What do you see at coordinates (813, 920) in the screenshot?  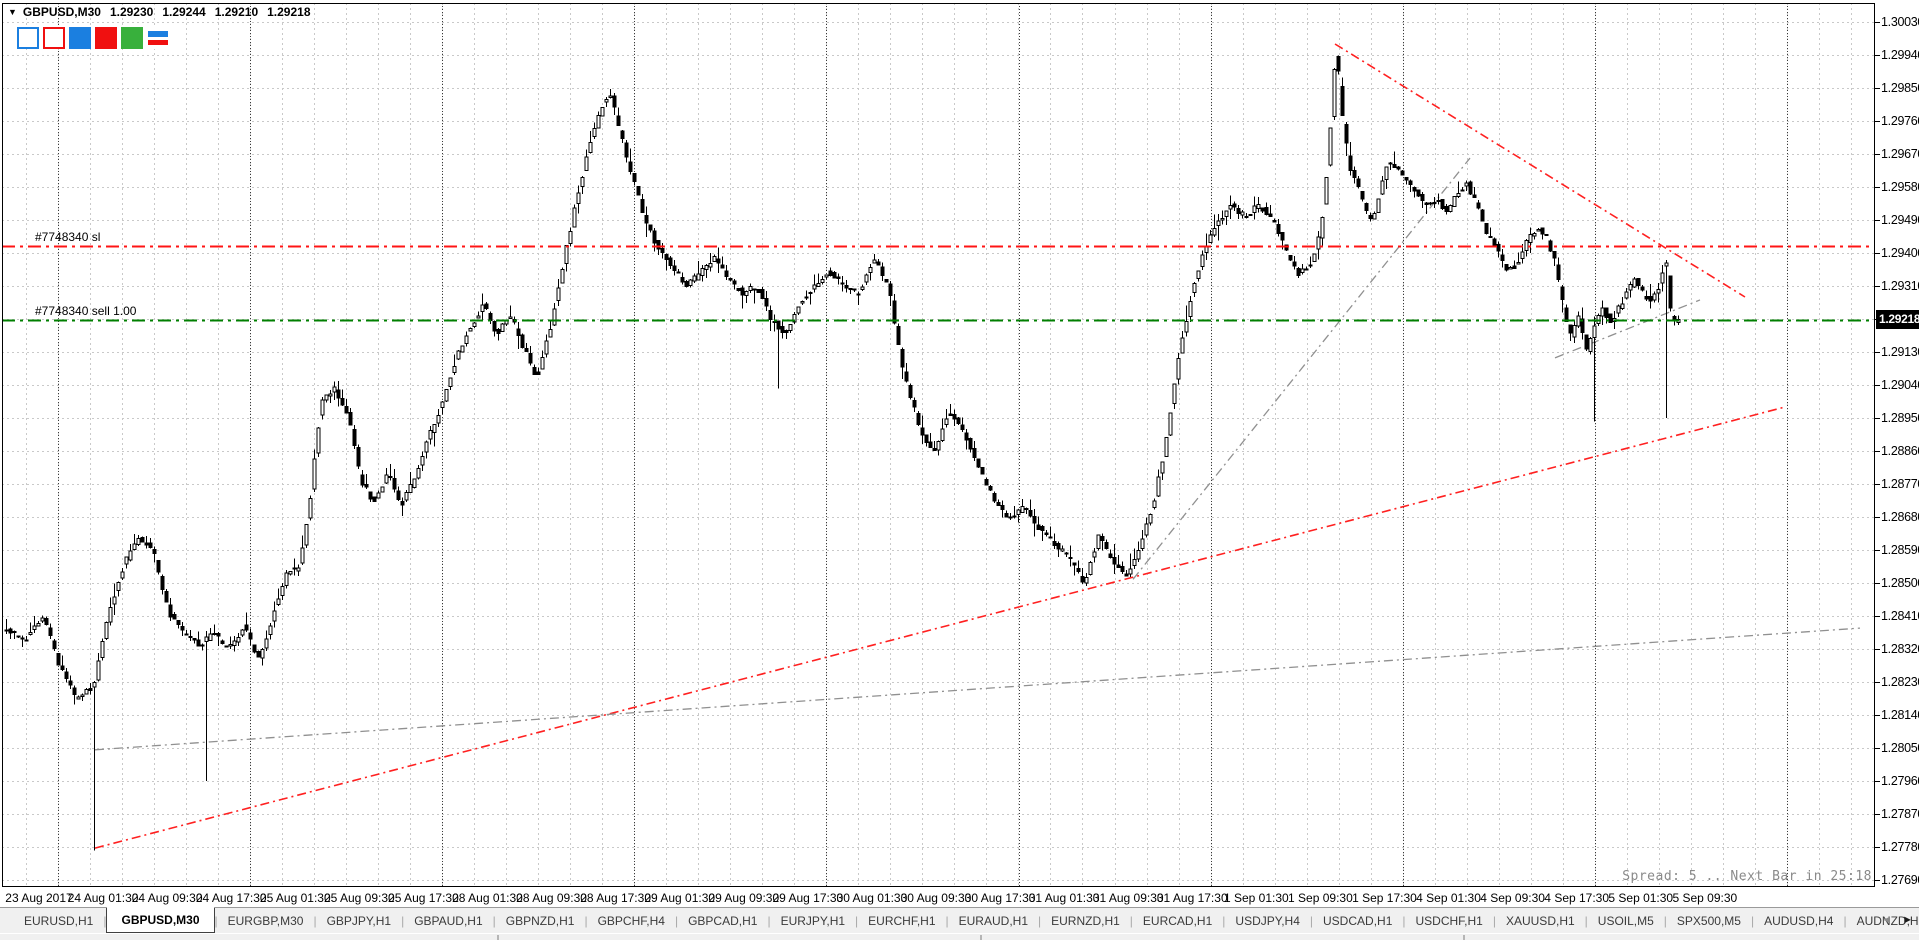 I see `tab-eurjpy-h1: EURJPY,H1` at bounding box center [813, 920].